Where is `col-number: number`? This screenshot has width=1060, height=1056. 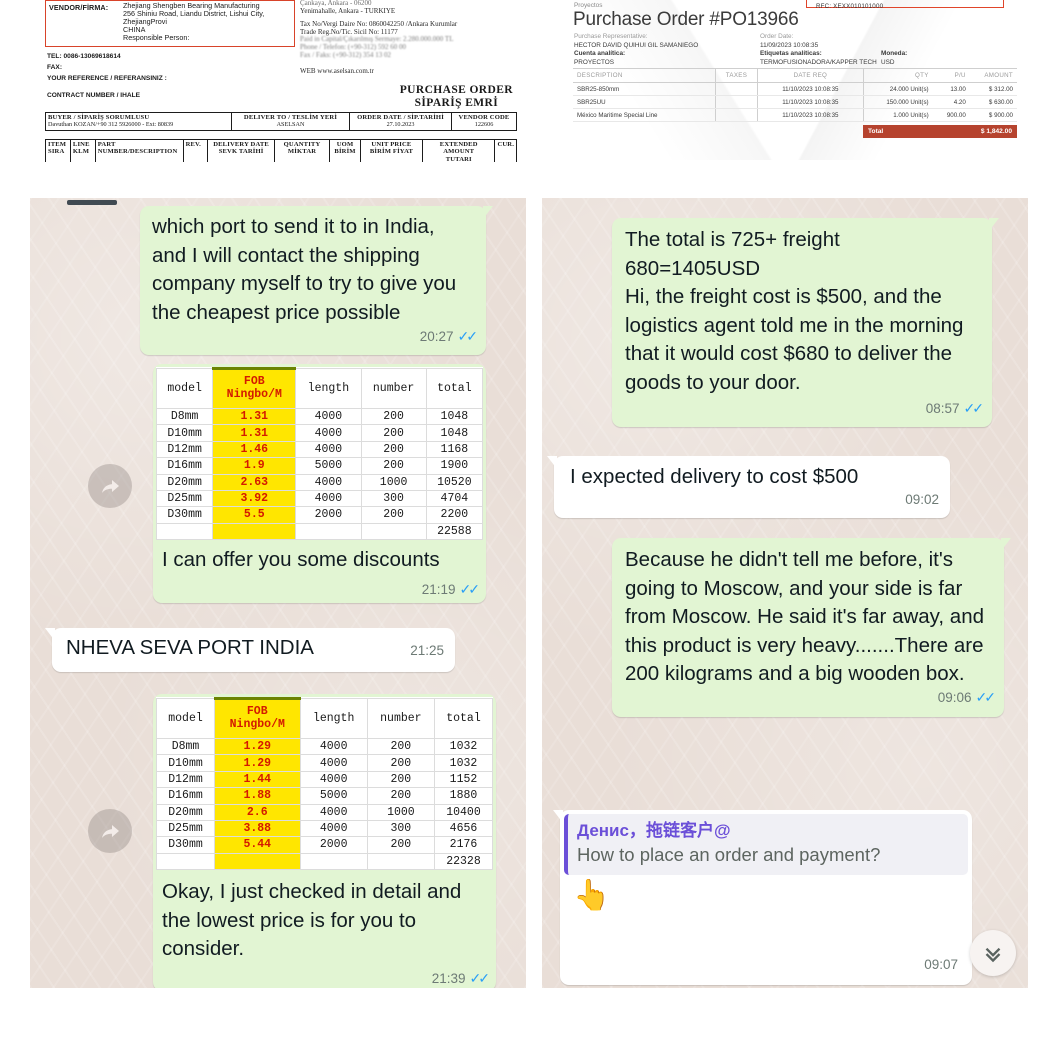
col-number: number is located at coordinates (400, 718).